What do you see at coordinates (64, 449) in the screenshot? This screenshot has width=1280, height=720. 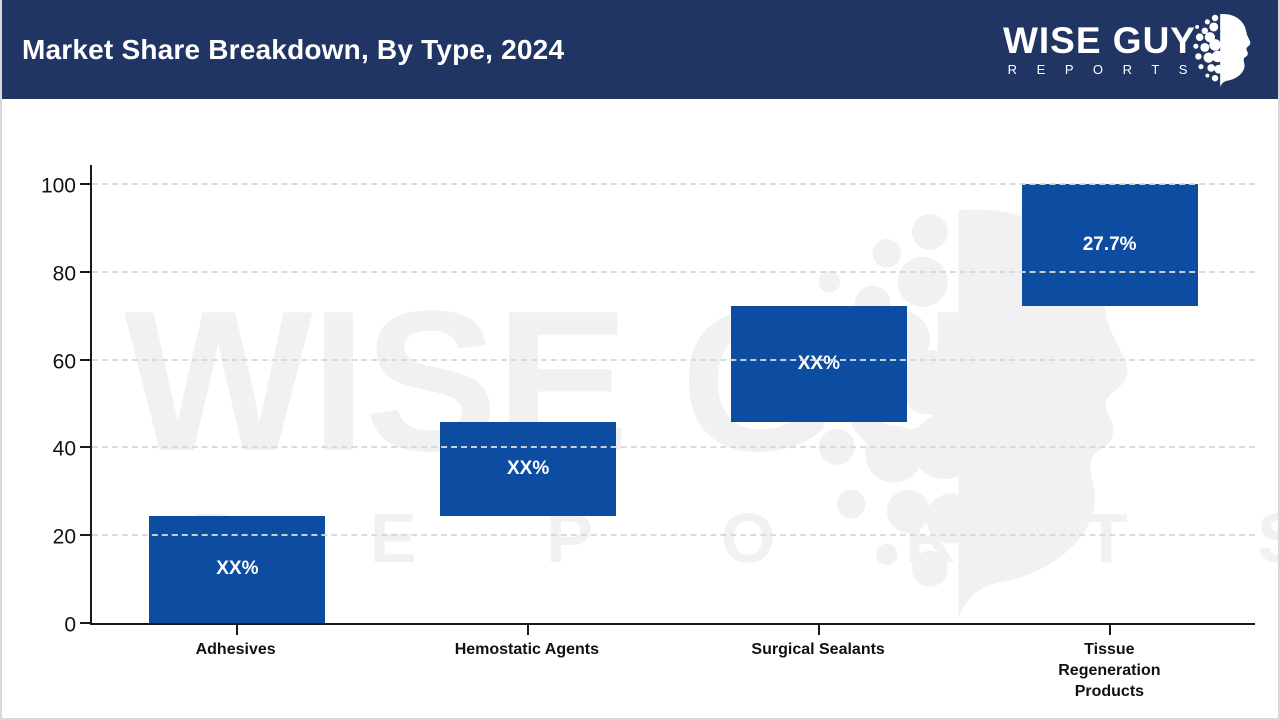 I see `y-tick-label: 40` at bounding box center [64, 449].